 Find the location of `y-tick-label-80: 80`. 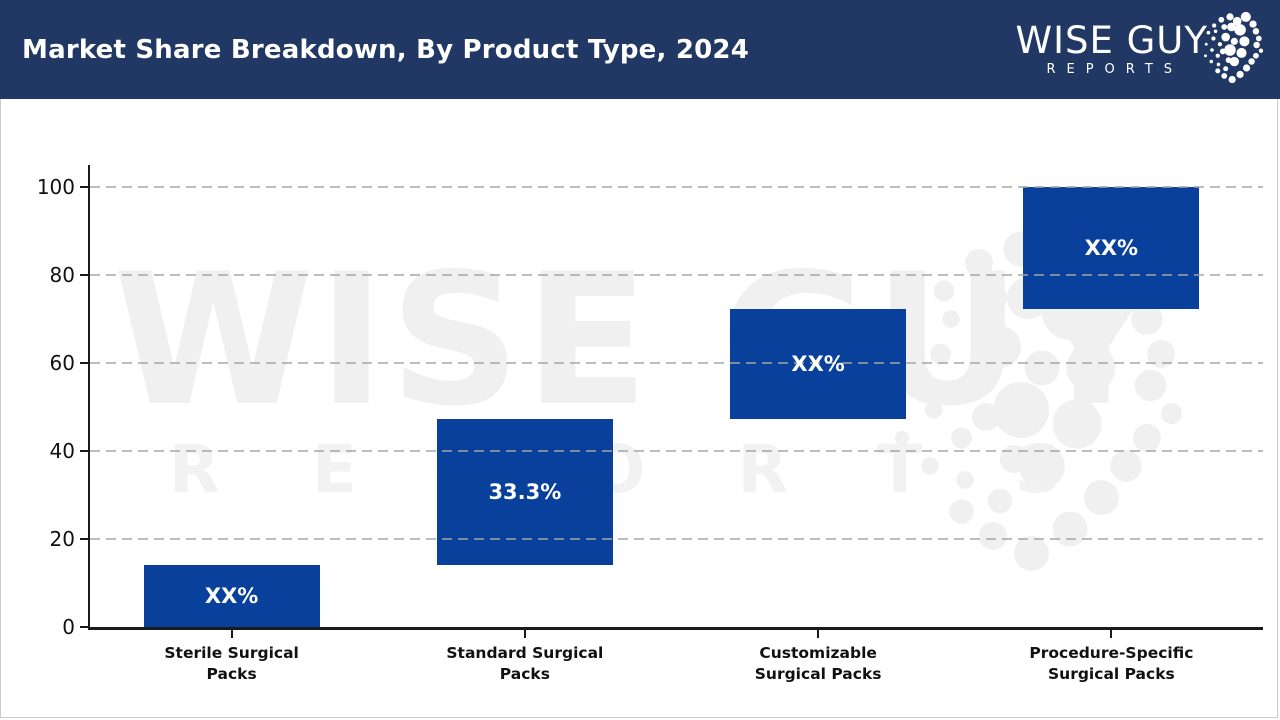

y-tick-label-80: 80 is located at coordinates (62, 275).